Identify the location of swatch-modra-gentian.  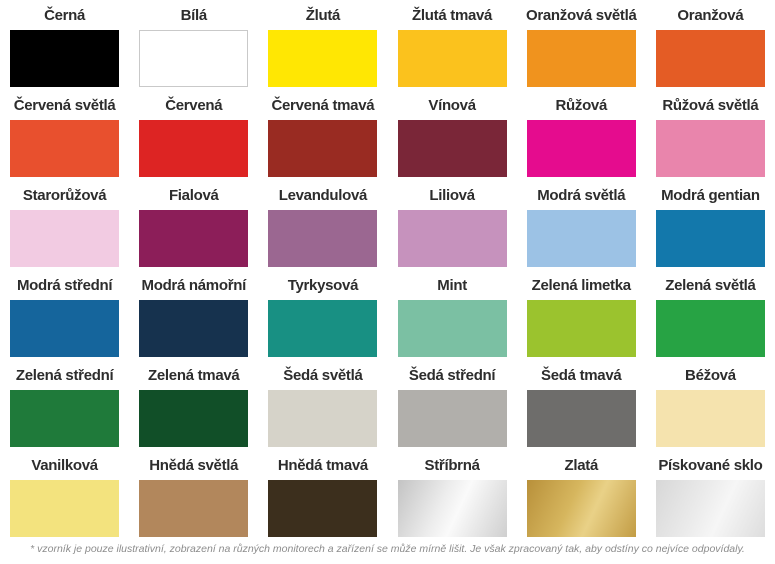
(710, 238).